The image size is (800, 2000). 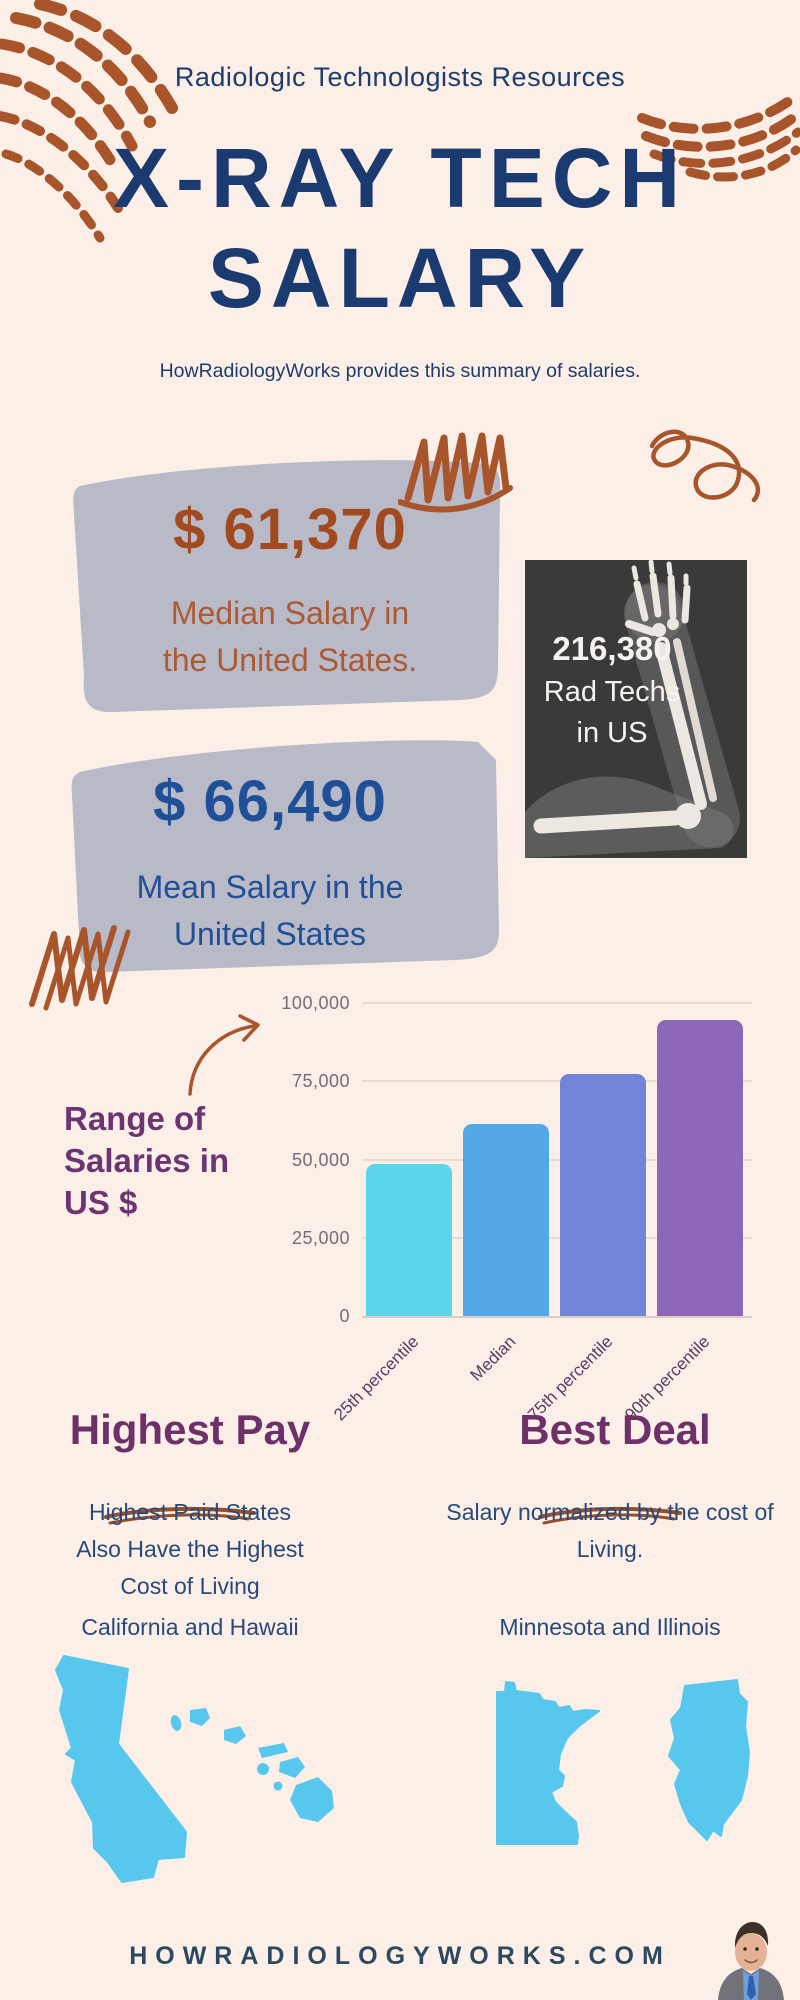 What do you see at coordinates (615, 1429) in the screenshot?
I see `best-deal-heading: Best Deal` at bounding box center [615, 1429].